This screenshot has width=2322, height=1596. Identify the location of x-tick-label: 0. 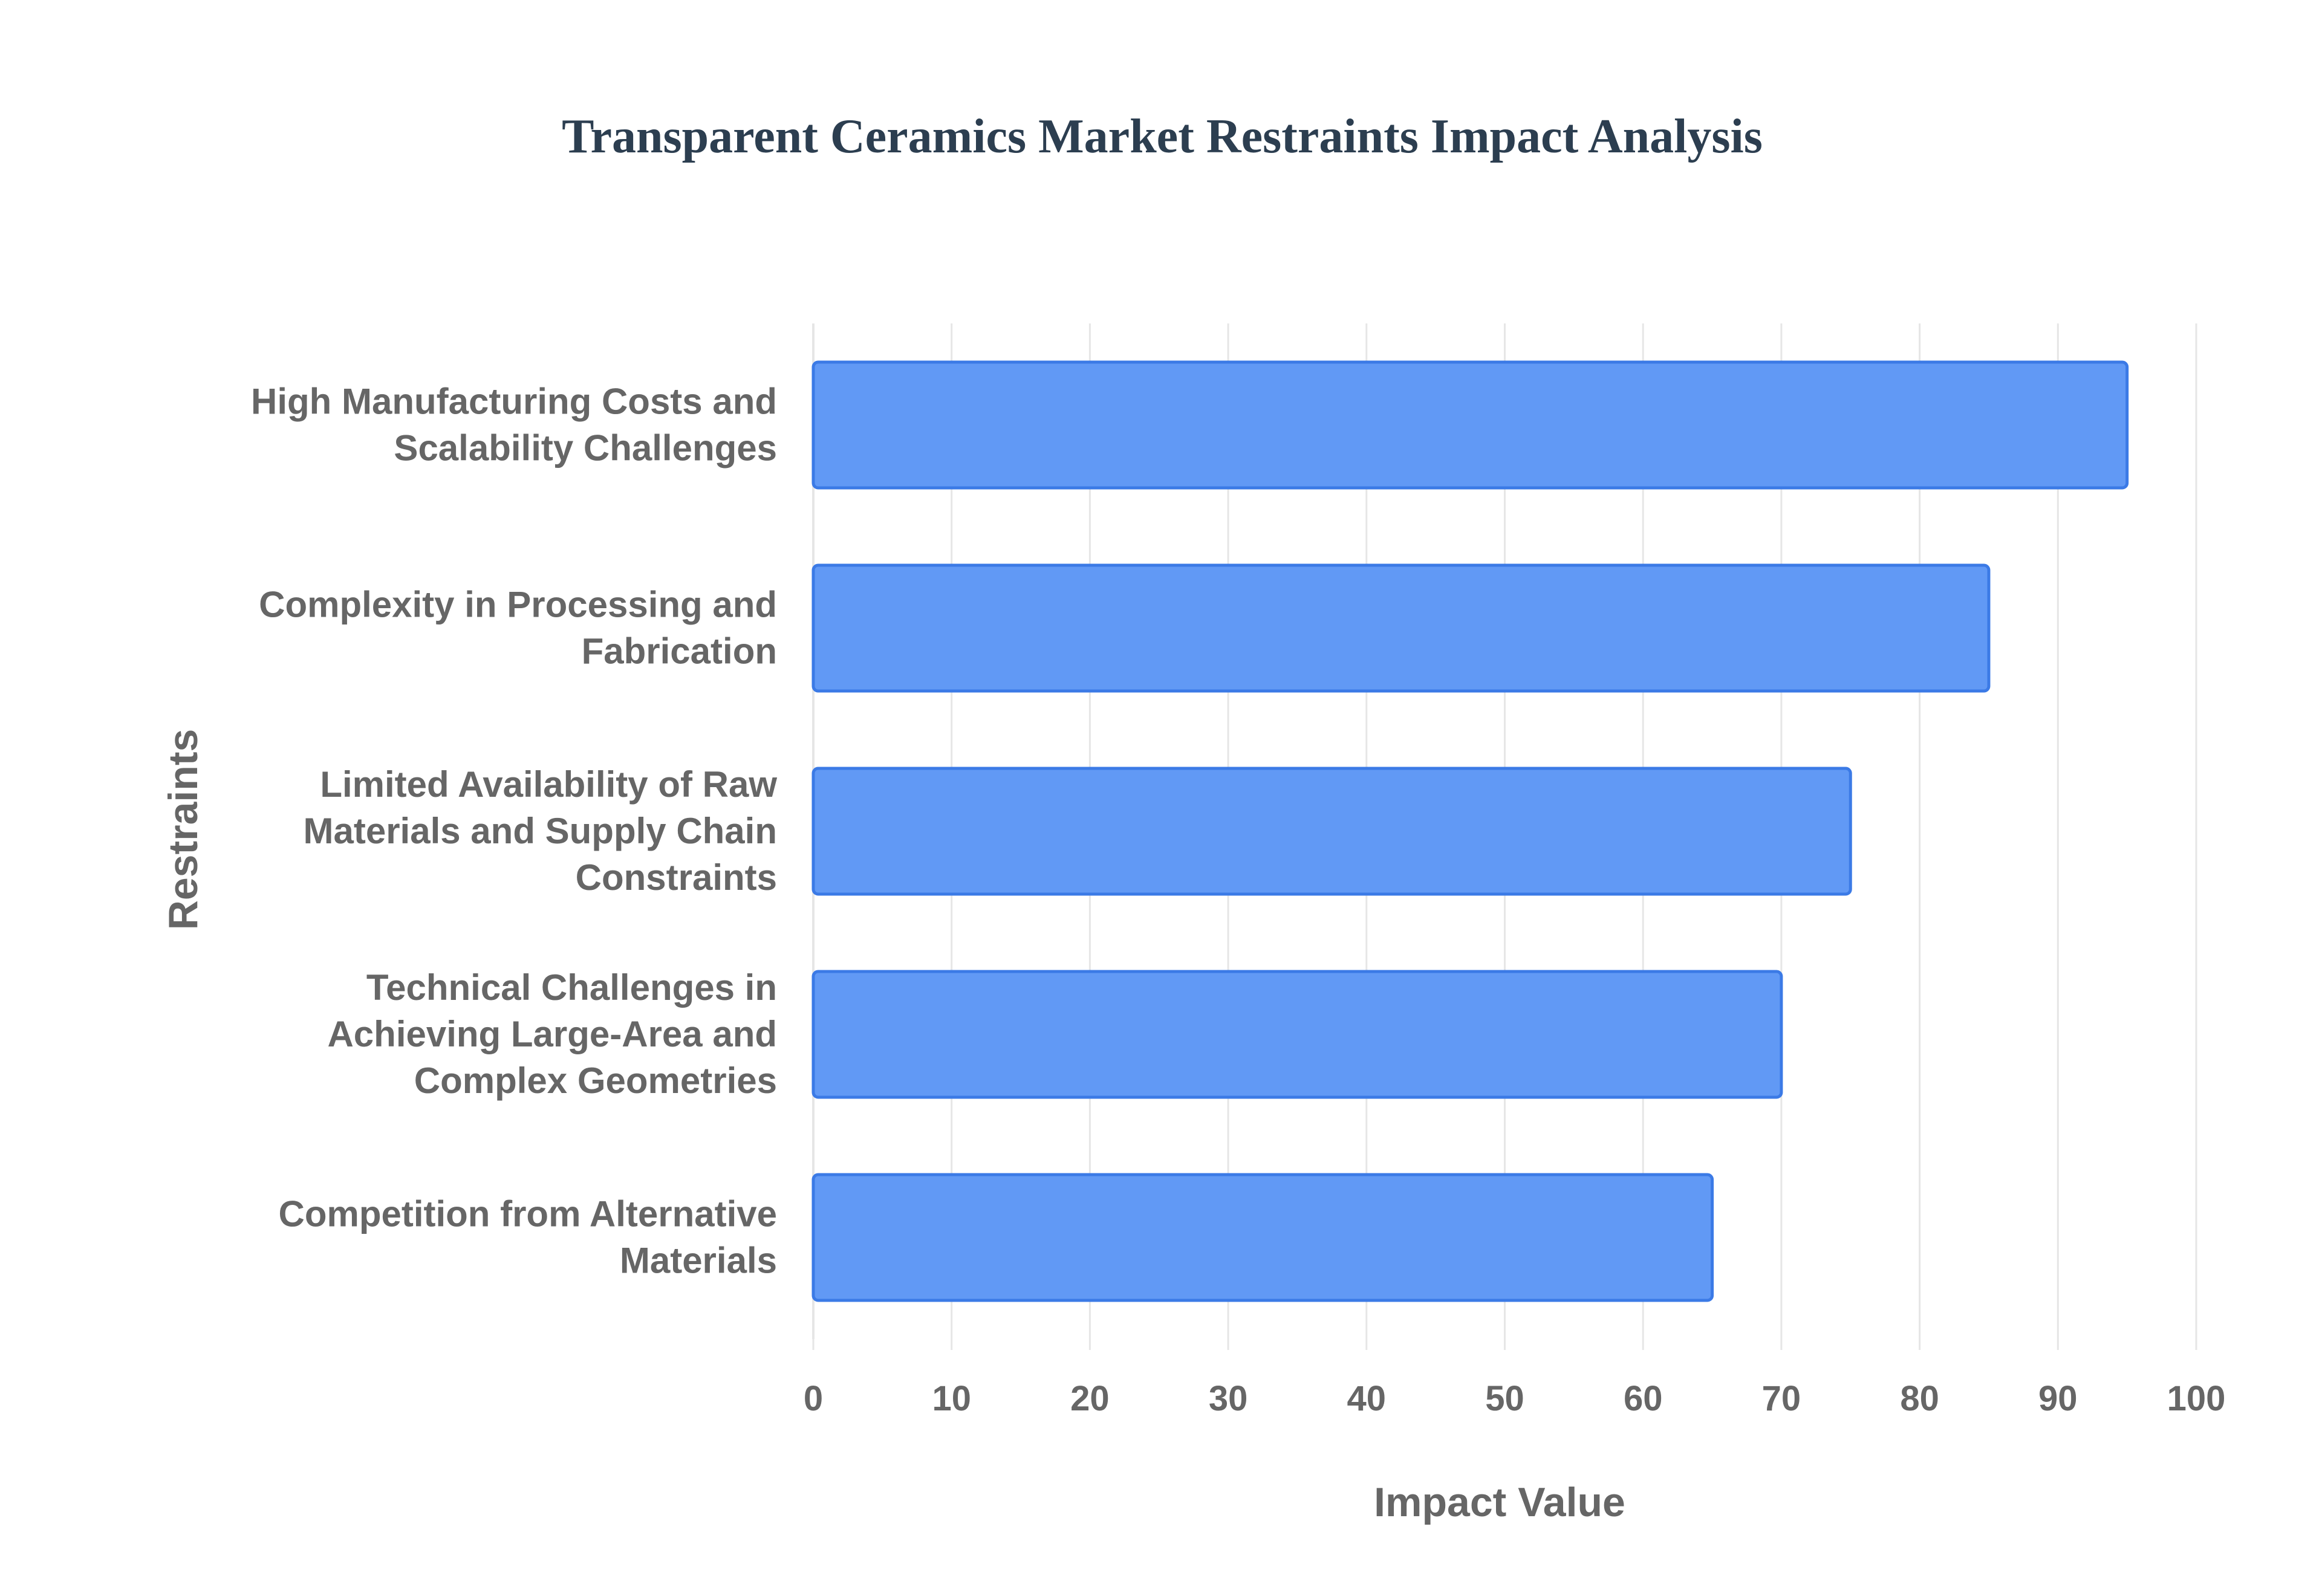
(813, 1398).